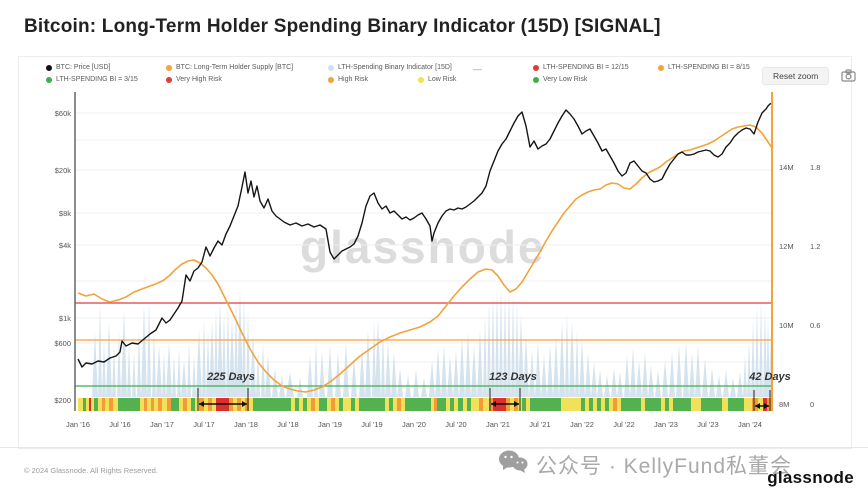 The image size is (868, 500). I want to click on y-axis-left-tick: $60k, so click(63, 113).